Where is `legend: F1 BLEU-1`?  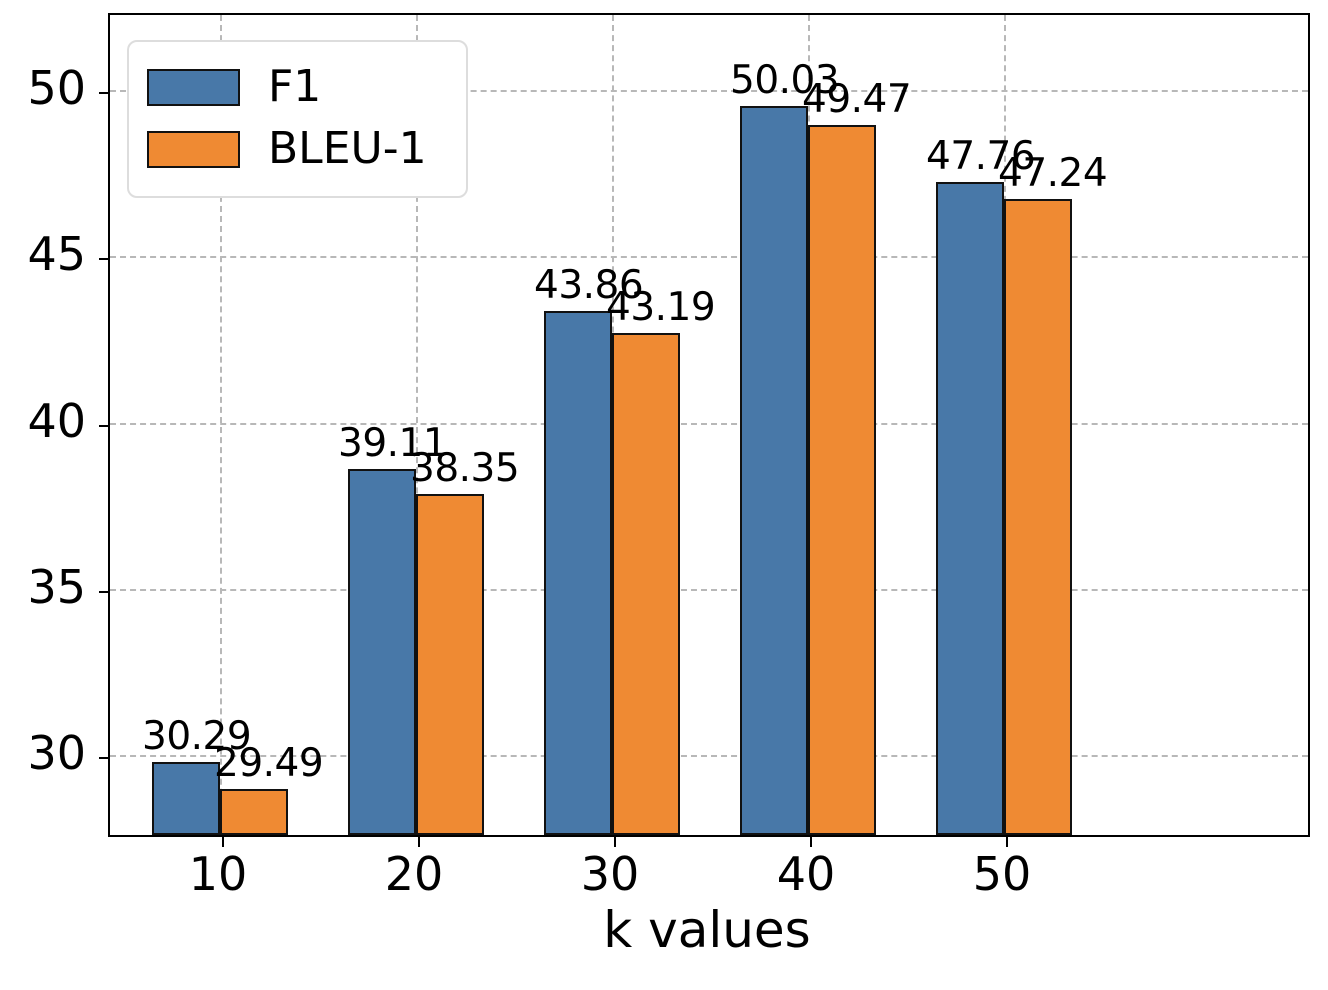
legend: F1 BLEU-1 is located at coordinates (297, 119).